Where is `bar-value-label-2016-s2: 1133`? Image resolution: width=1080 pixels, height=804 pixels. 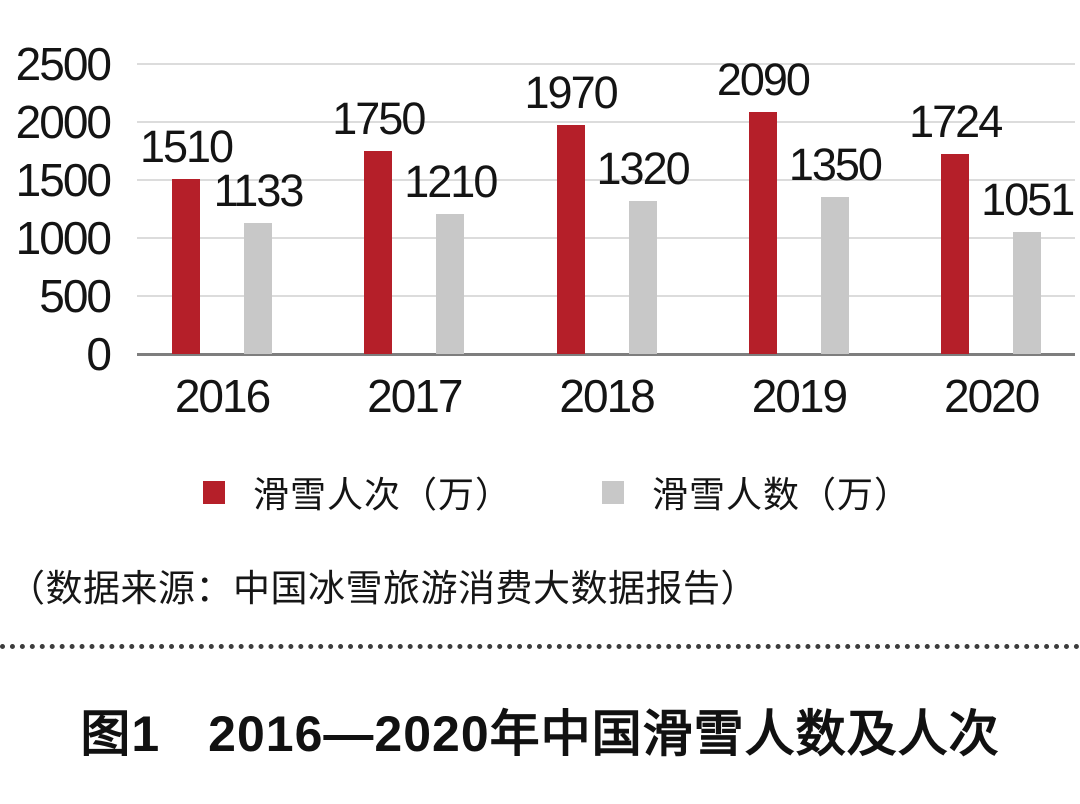
bar-value-label-2016-s2: 1133 is located at coordinates (259, 190).